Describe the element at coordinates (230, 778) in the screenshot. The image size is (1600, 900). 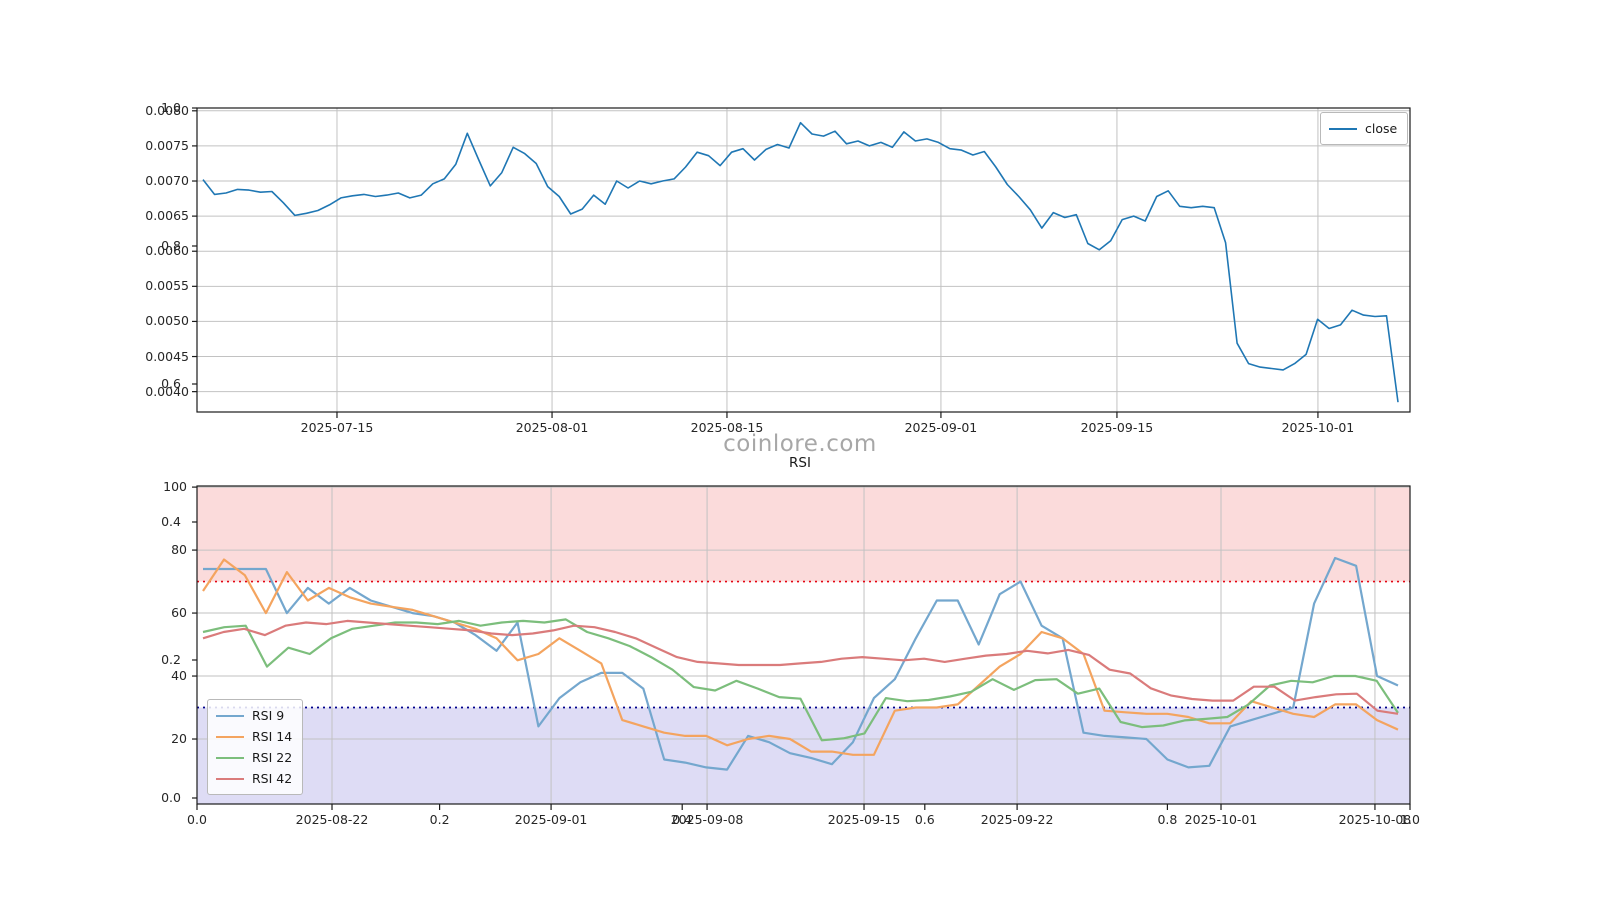
I see `rsi42-line-swatch` at that location.